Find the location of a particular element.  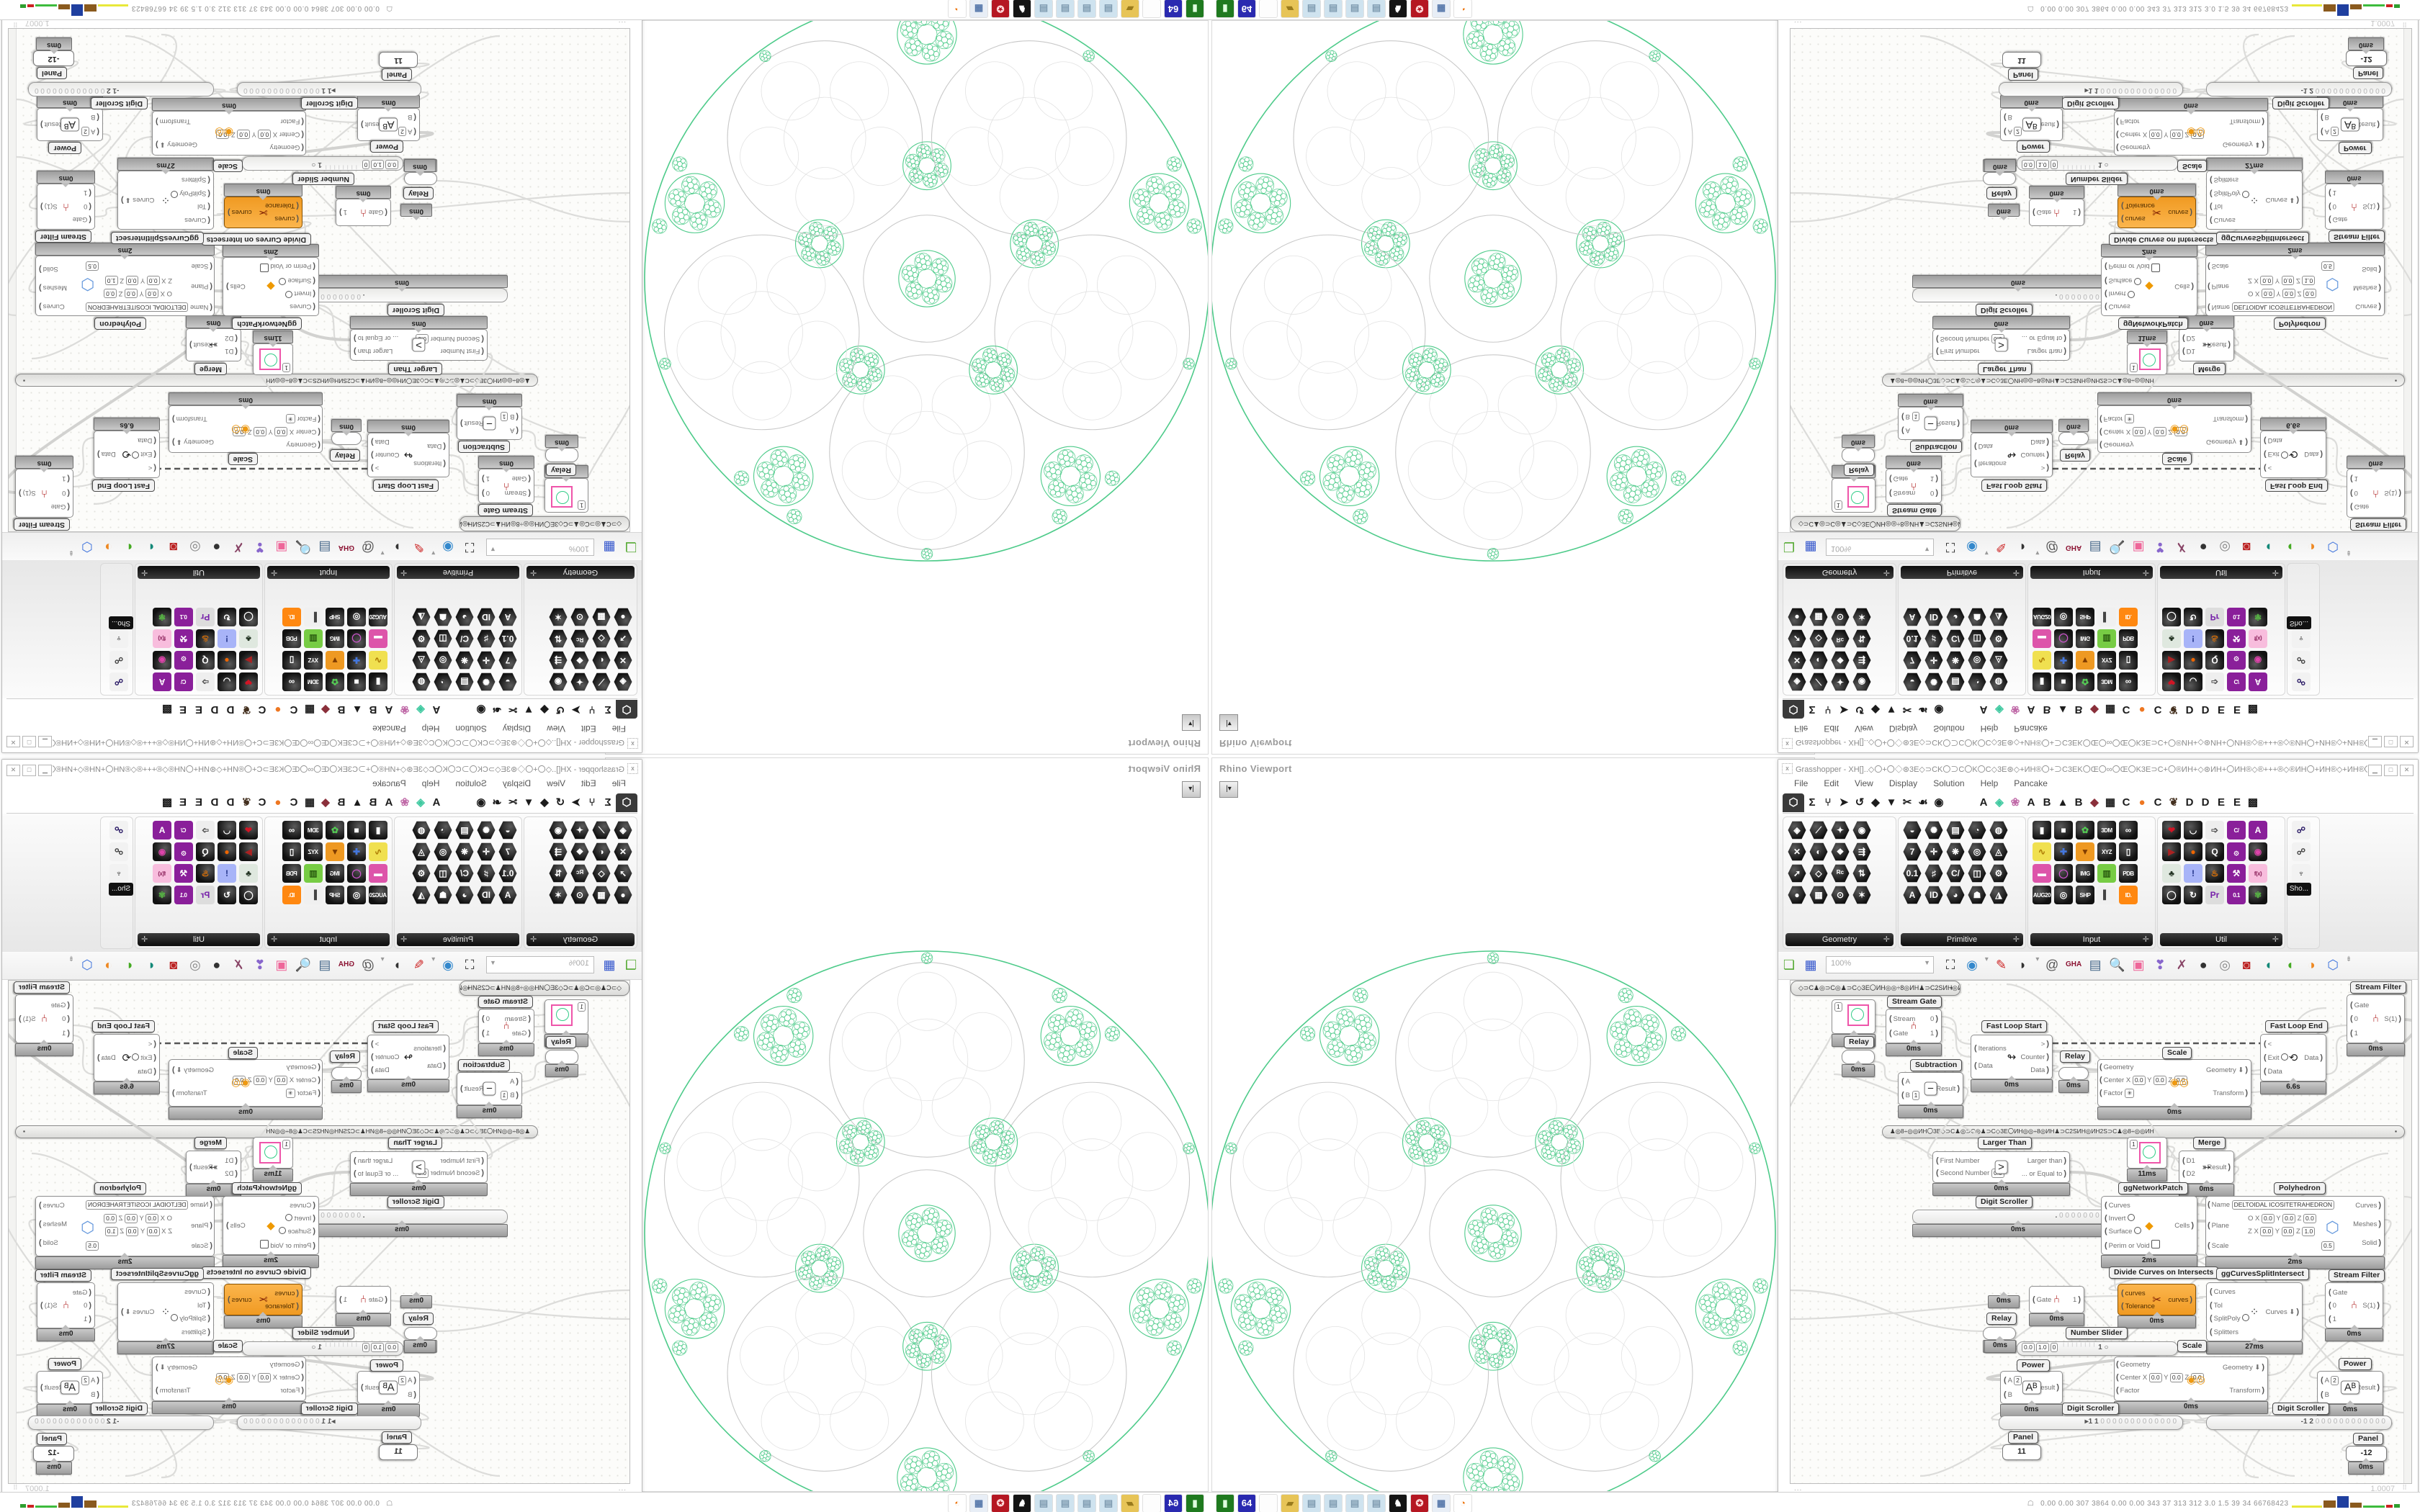

taskbar-floppy-64: 64 is located at coordinates (1173, 1503).